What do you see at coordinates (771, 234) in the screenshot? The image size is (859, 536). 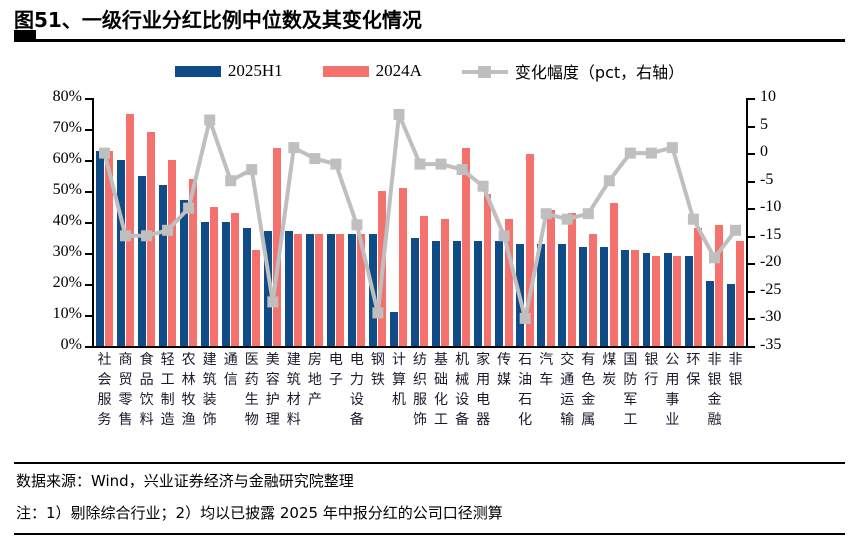 I see `y-tick-right: -15` at bounding box center [771, 234].